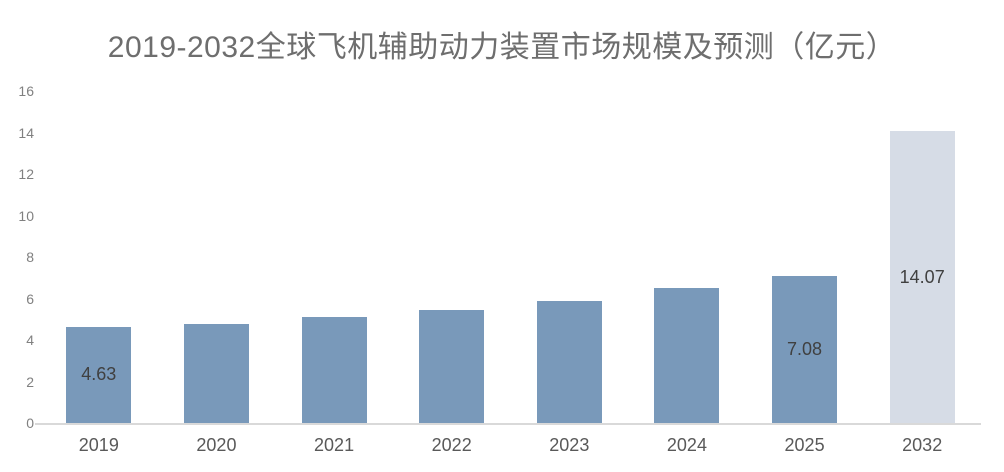  Describe the element at coordinates (508, 424) in the screenshot. I see `x-axis-line` at that location.